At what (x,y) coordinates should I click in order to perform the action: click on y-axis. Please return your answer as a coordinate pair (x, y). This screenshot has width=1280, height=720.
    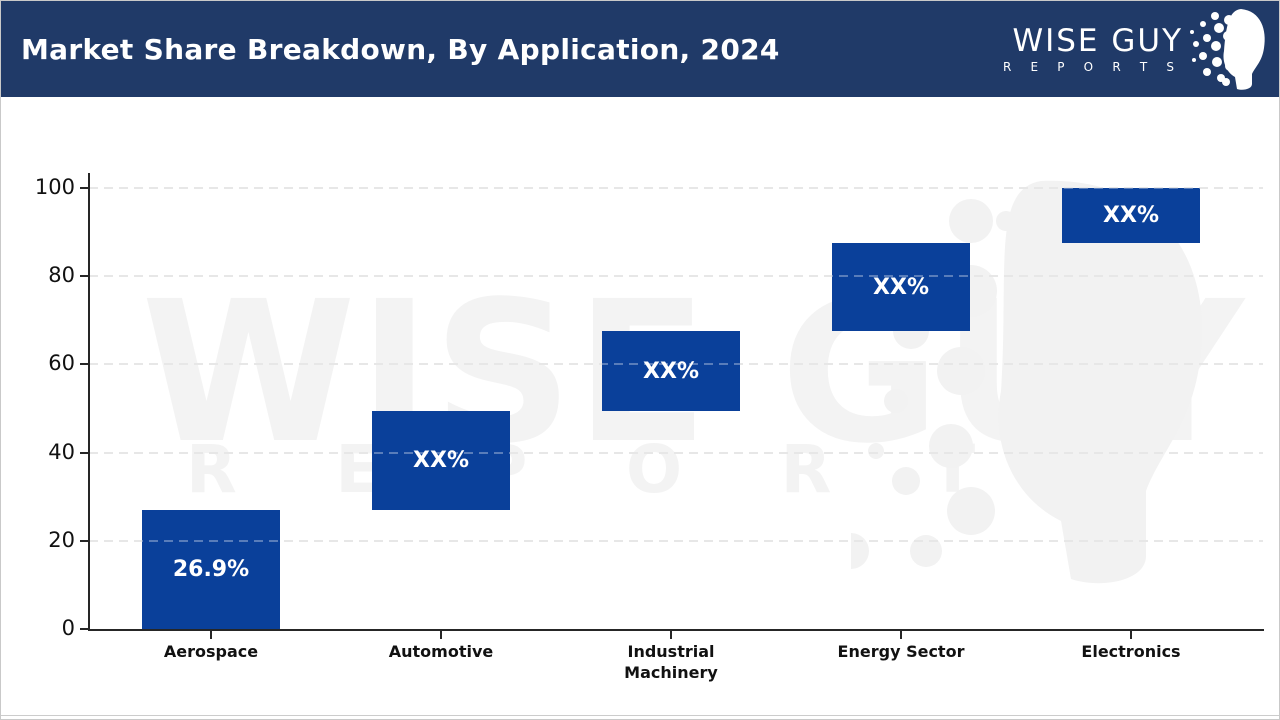
    Looking at the image, I should click on (89, 402).